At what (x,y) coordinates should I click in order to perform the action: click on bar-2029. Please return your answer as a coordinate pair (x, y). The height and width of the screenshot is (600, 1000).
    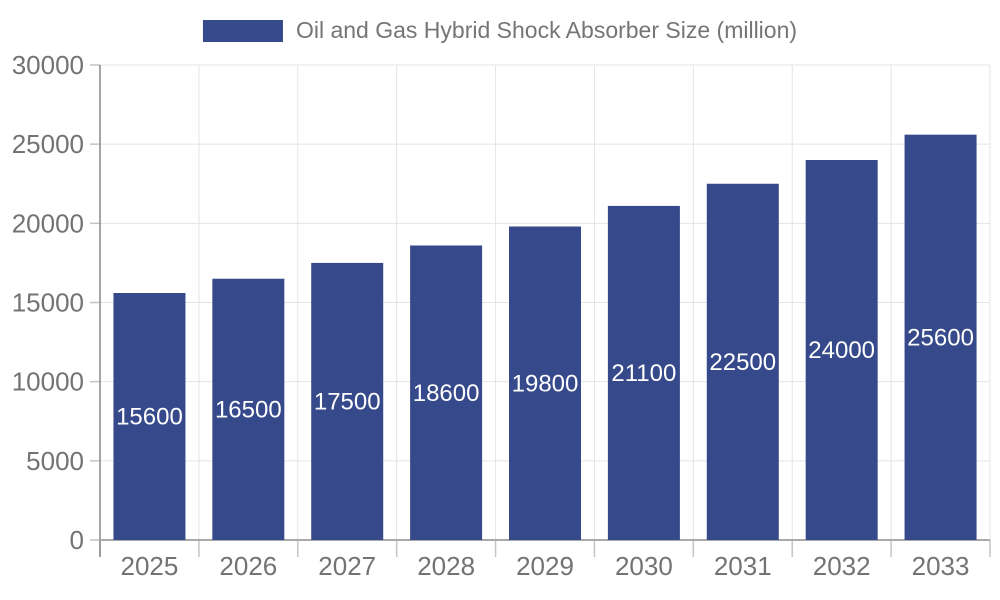
    Looking at the image, I should click on (545, 383).